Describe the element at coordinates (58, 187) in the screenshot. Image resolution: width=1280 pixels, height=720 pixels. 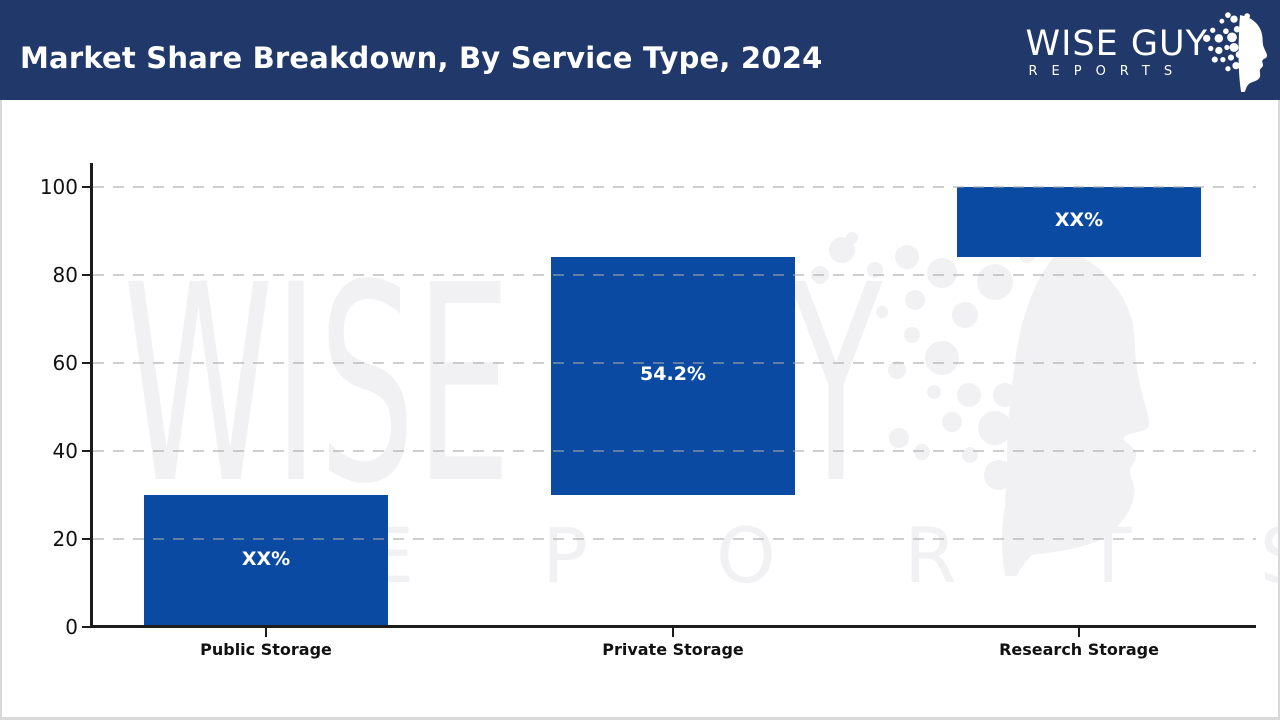
I see `y-tick-label: 100` at that location.